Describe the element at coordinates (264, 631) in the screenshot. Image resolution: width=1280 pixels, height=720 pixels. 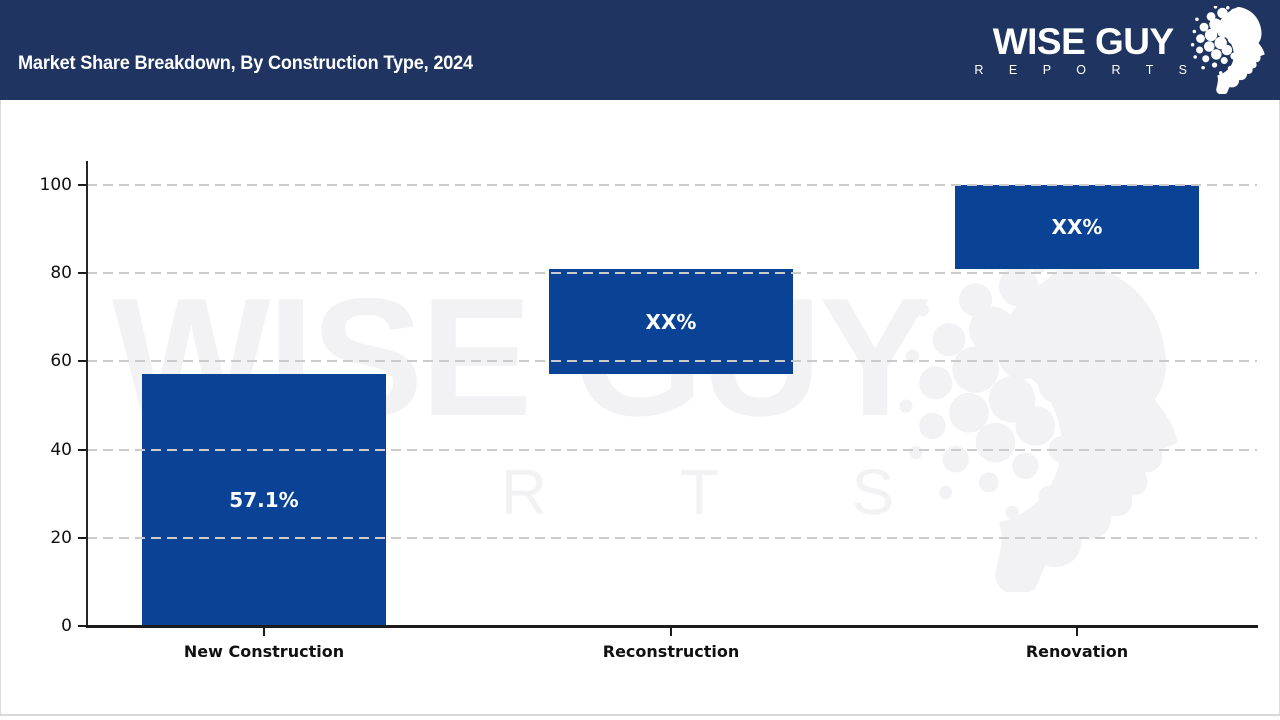
I see `x-tick-new-construction` at that location.